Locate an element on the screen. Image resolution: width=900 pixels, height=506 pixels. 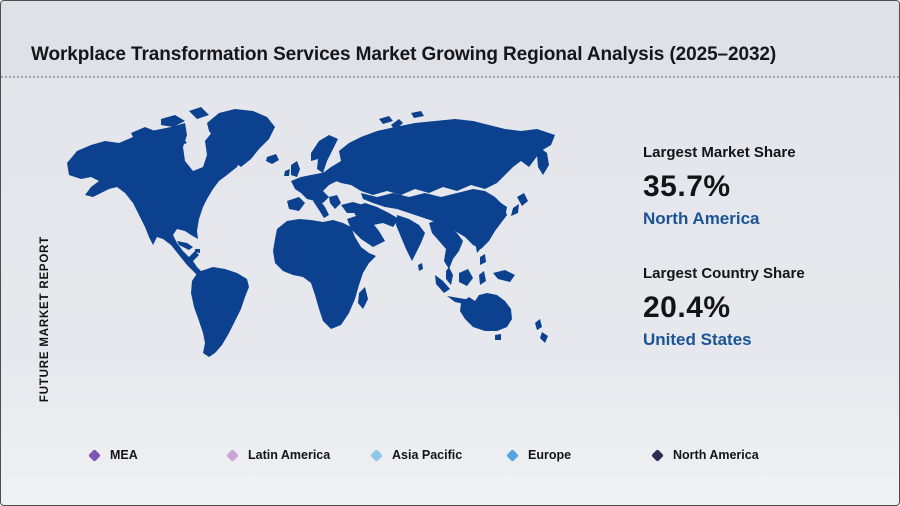
stat-region: North America is located at coordinates (701, 218).